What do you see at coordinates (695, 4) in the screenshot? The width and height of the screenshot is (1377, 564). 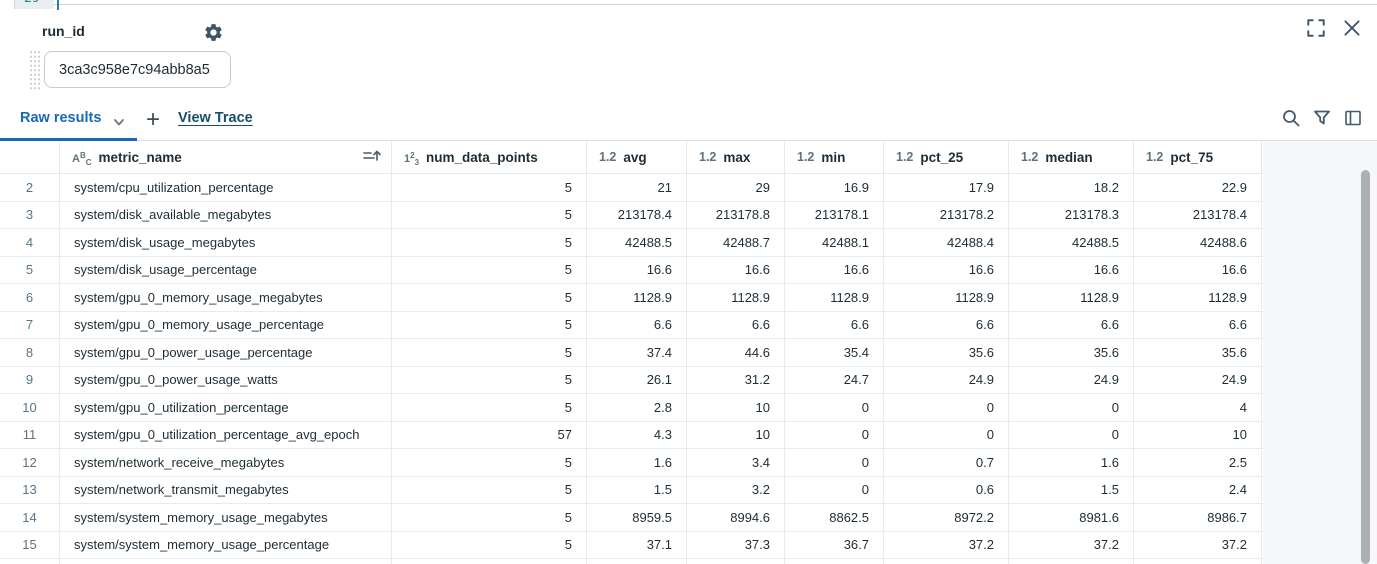 I see `divider` at bounding box center [695, 4].